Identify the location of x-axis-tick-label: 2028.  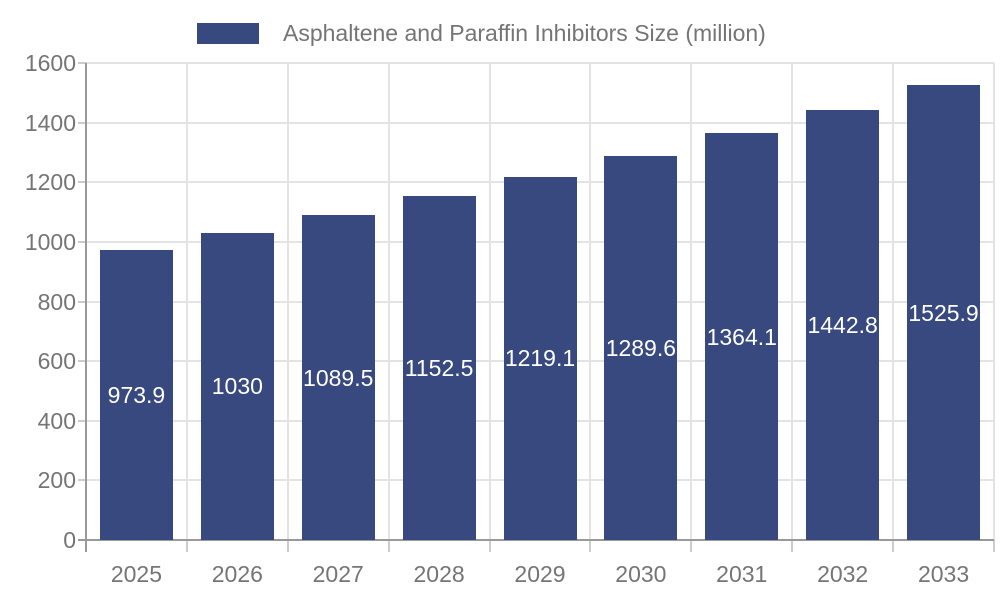
(439, 574).